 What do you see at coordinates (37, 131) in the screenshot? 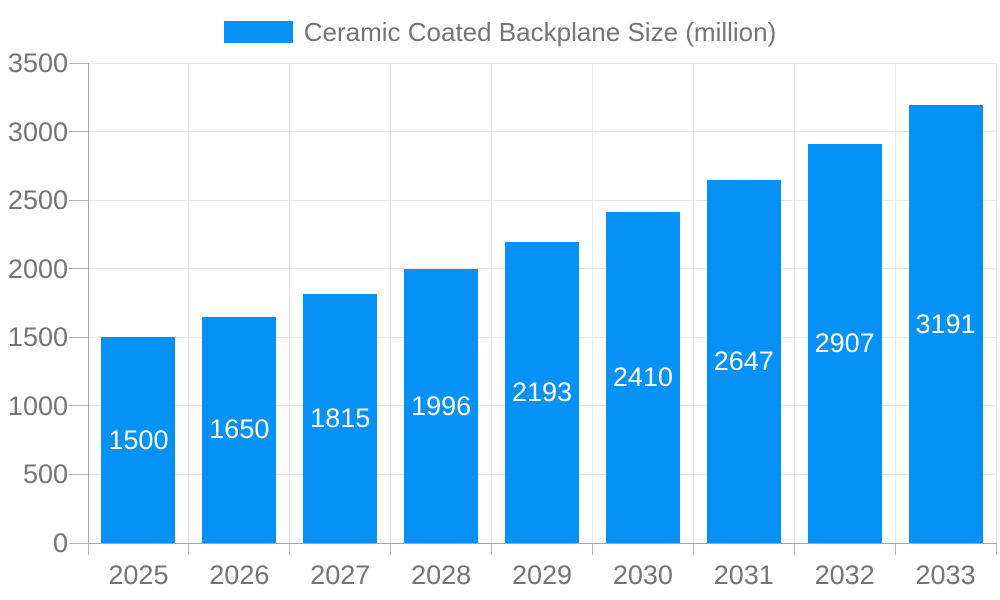
I see `y-axis-label: 3000` at bounding box center [37, 131].